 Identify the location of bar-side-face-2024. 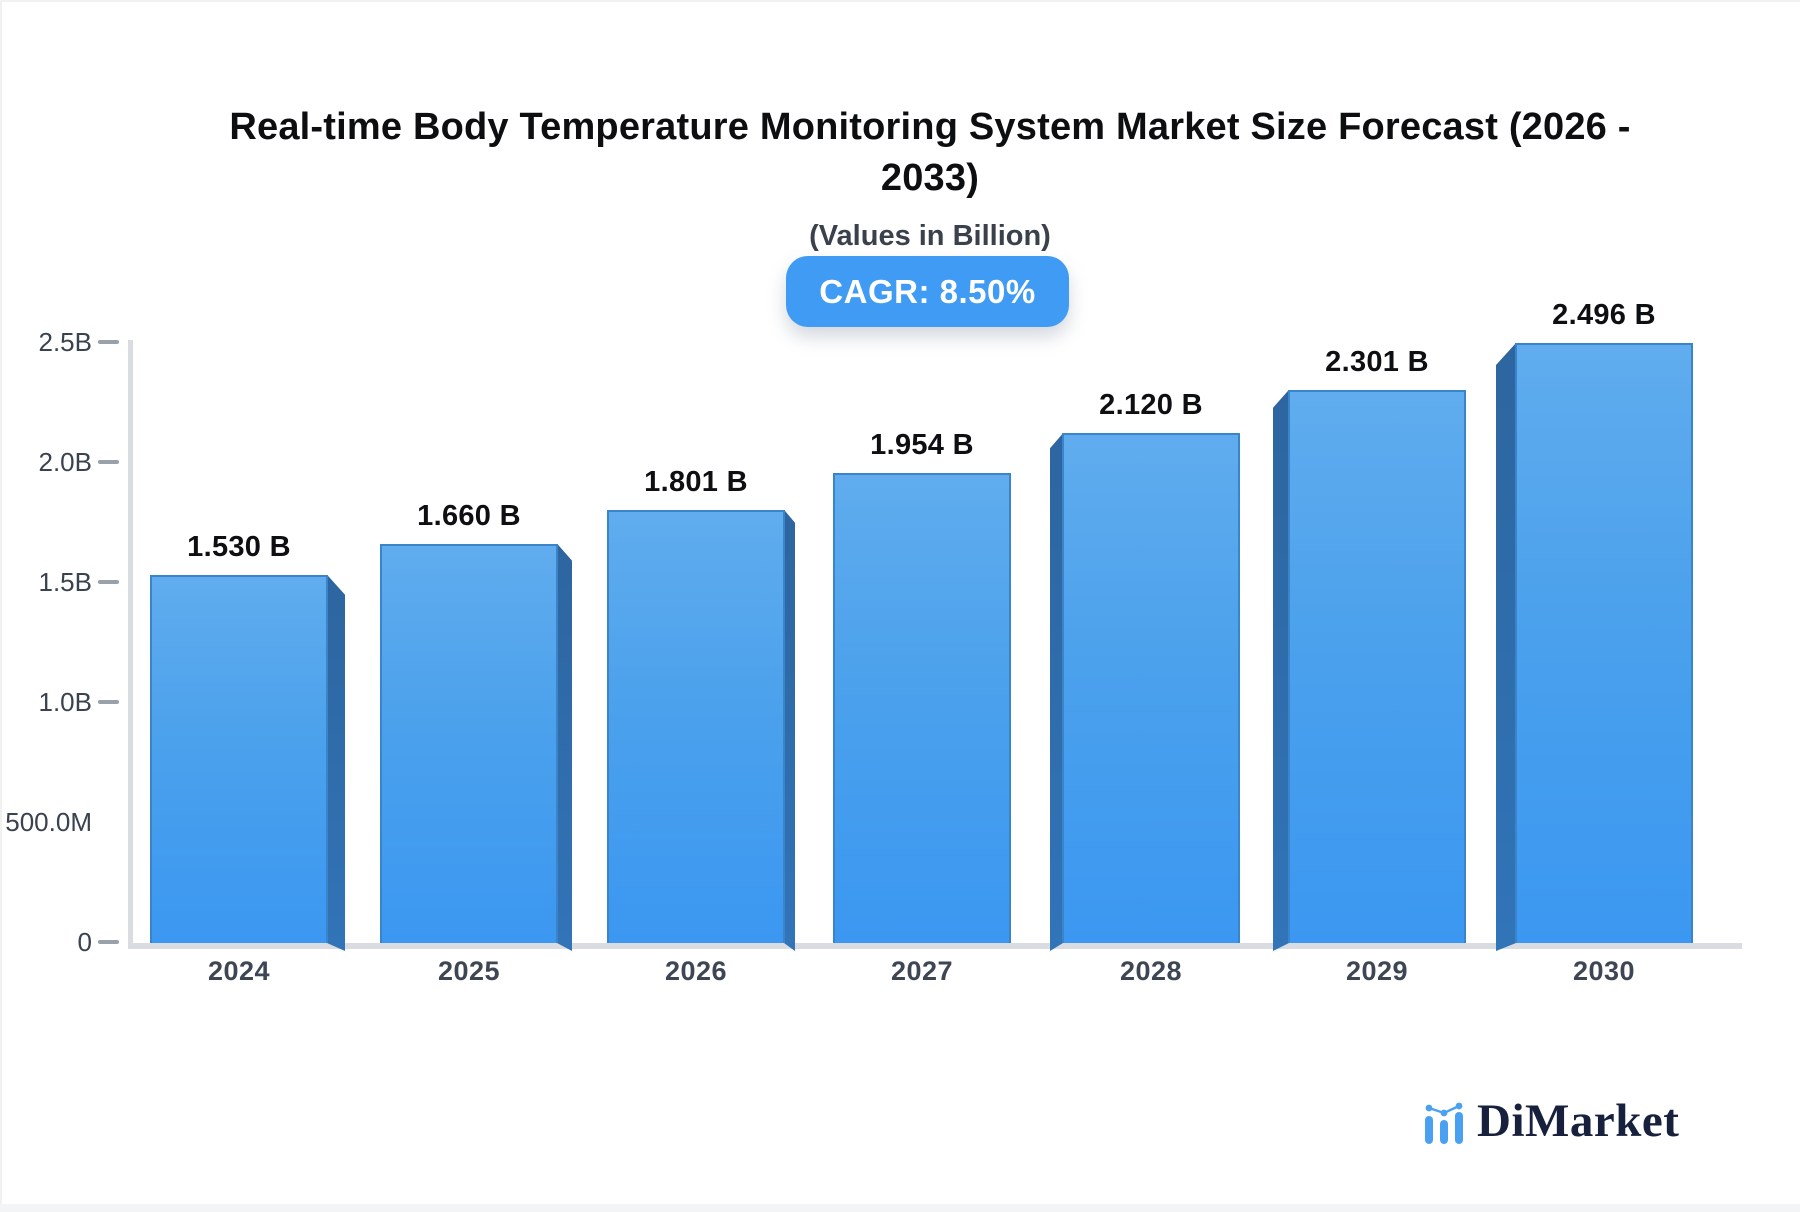
(336, 763).